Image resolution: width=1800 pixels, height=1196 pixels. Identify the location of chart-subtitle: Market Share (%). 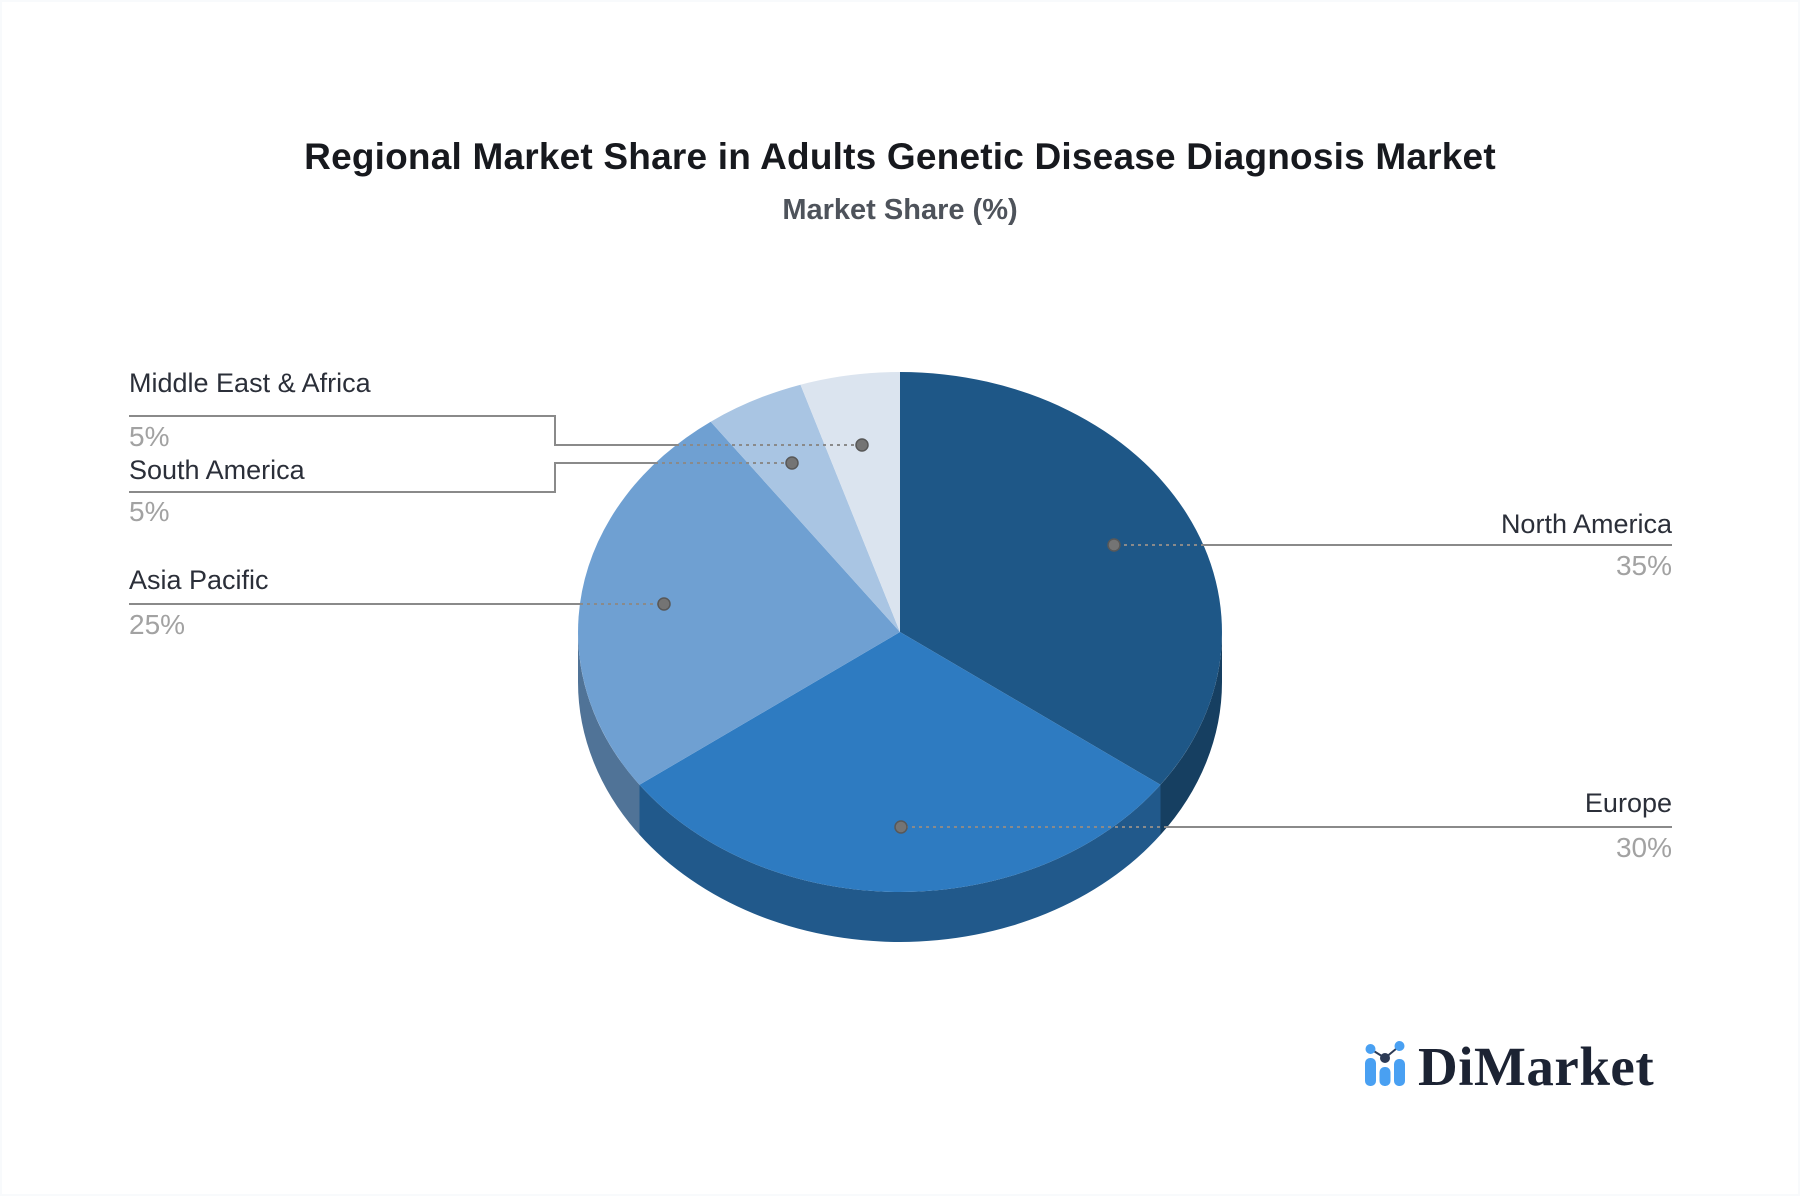
(900, 210).